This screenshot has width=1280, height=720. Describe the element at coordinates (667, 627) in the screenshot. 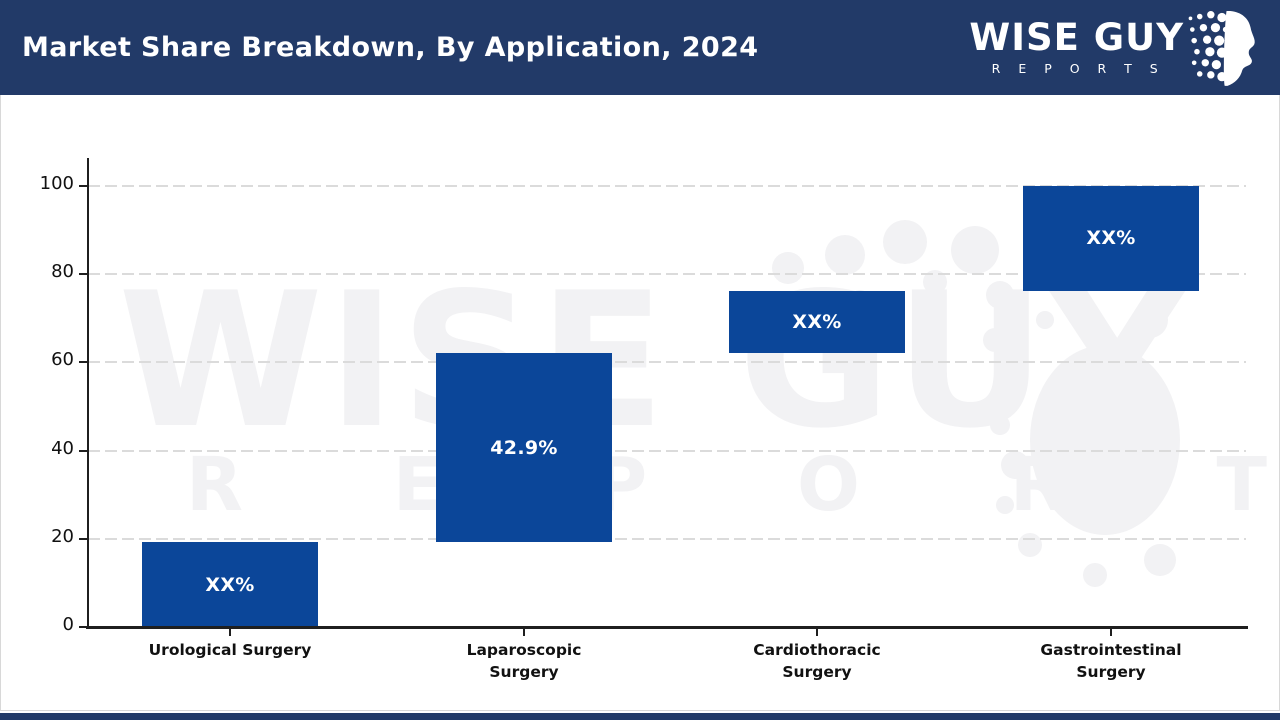

I see `x-axis-line` at that location.